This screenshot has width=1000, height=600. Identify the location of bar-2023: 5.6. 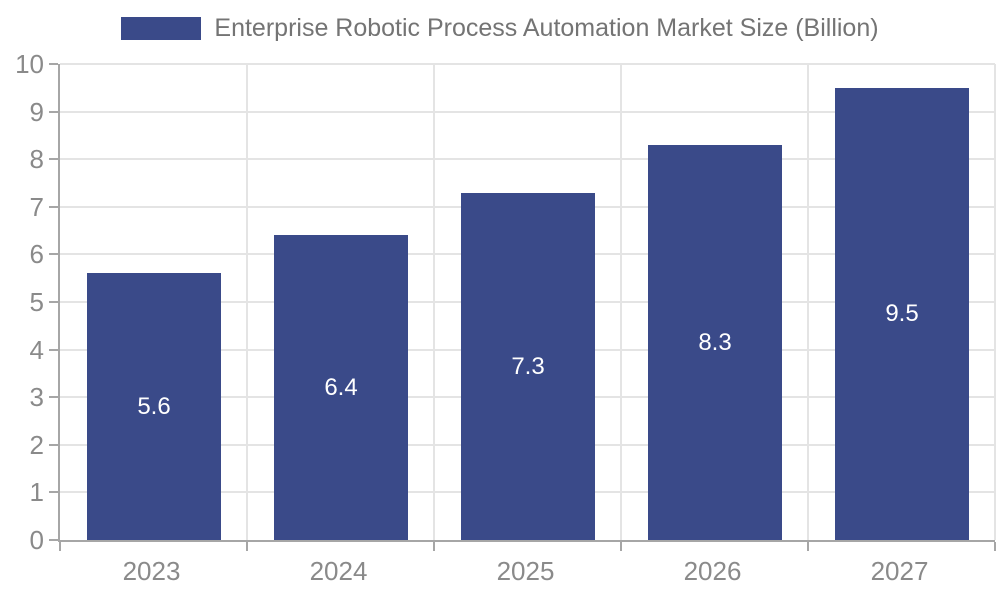
(154, 406).